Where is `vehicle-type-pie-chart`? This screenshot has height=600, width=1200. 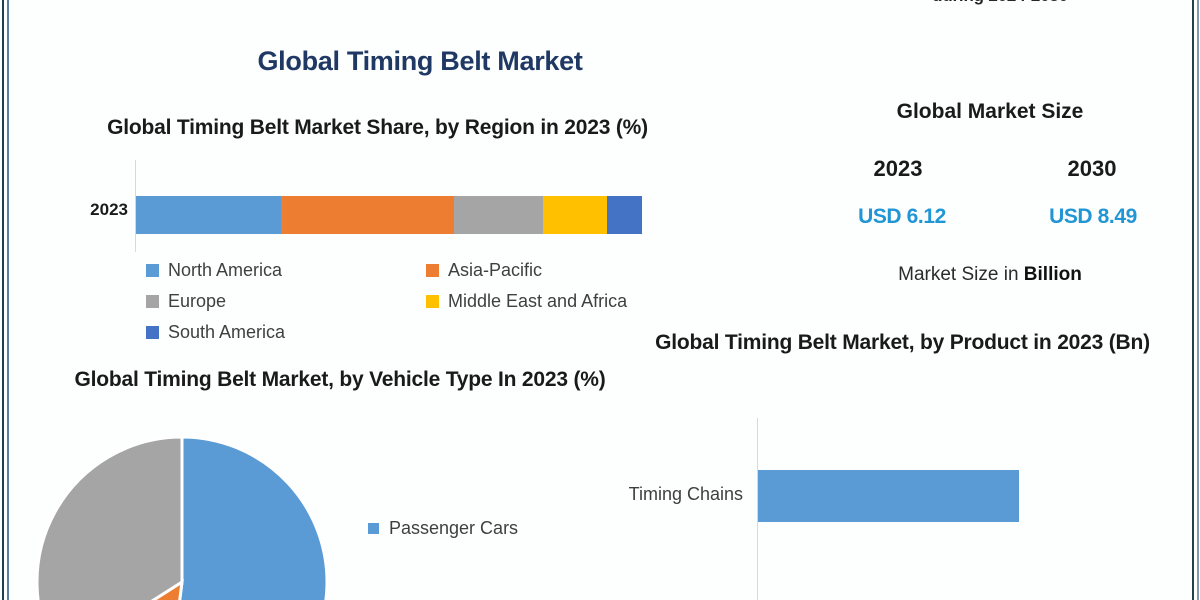
vehicle-type-pie-chart is located at coordinates (185, 517).